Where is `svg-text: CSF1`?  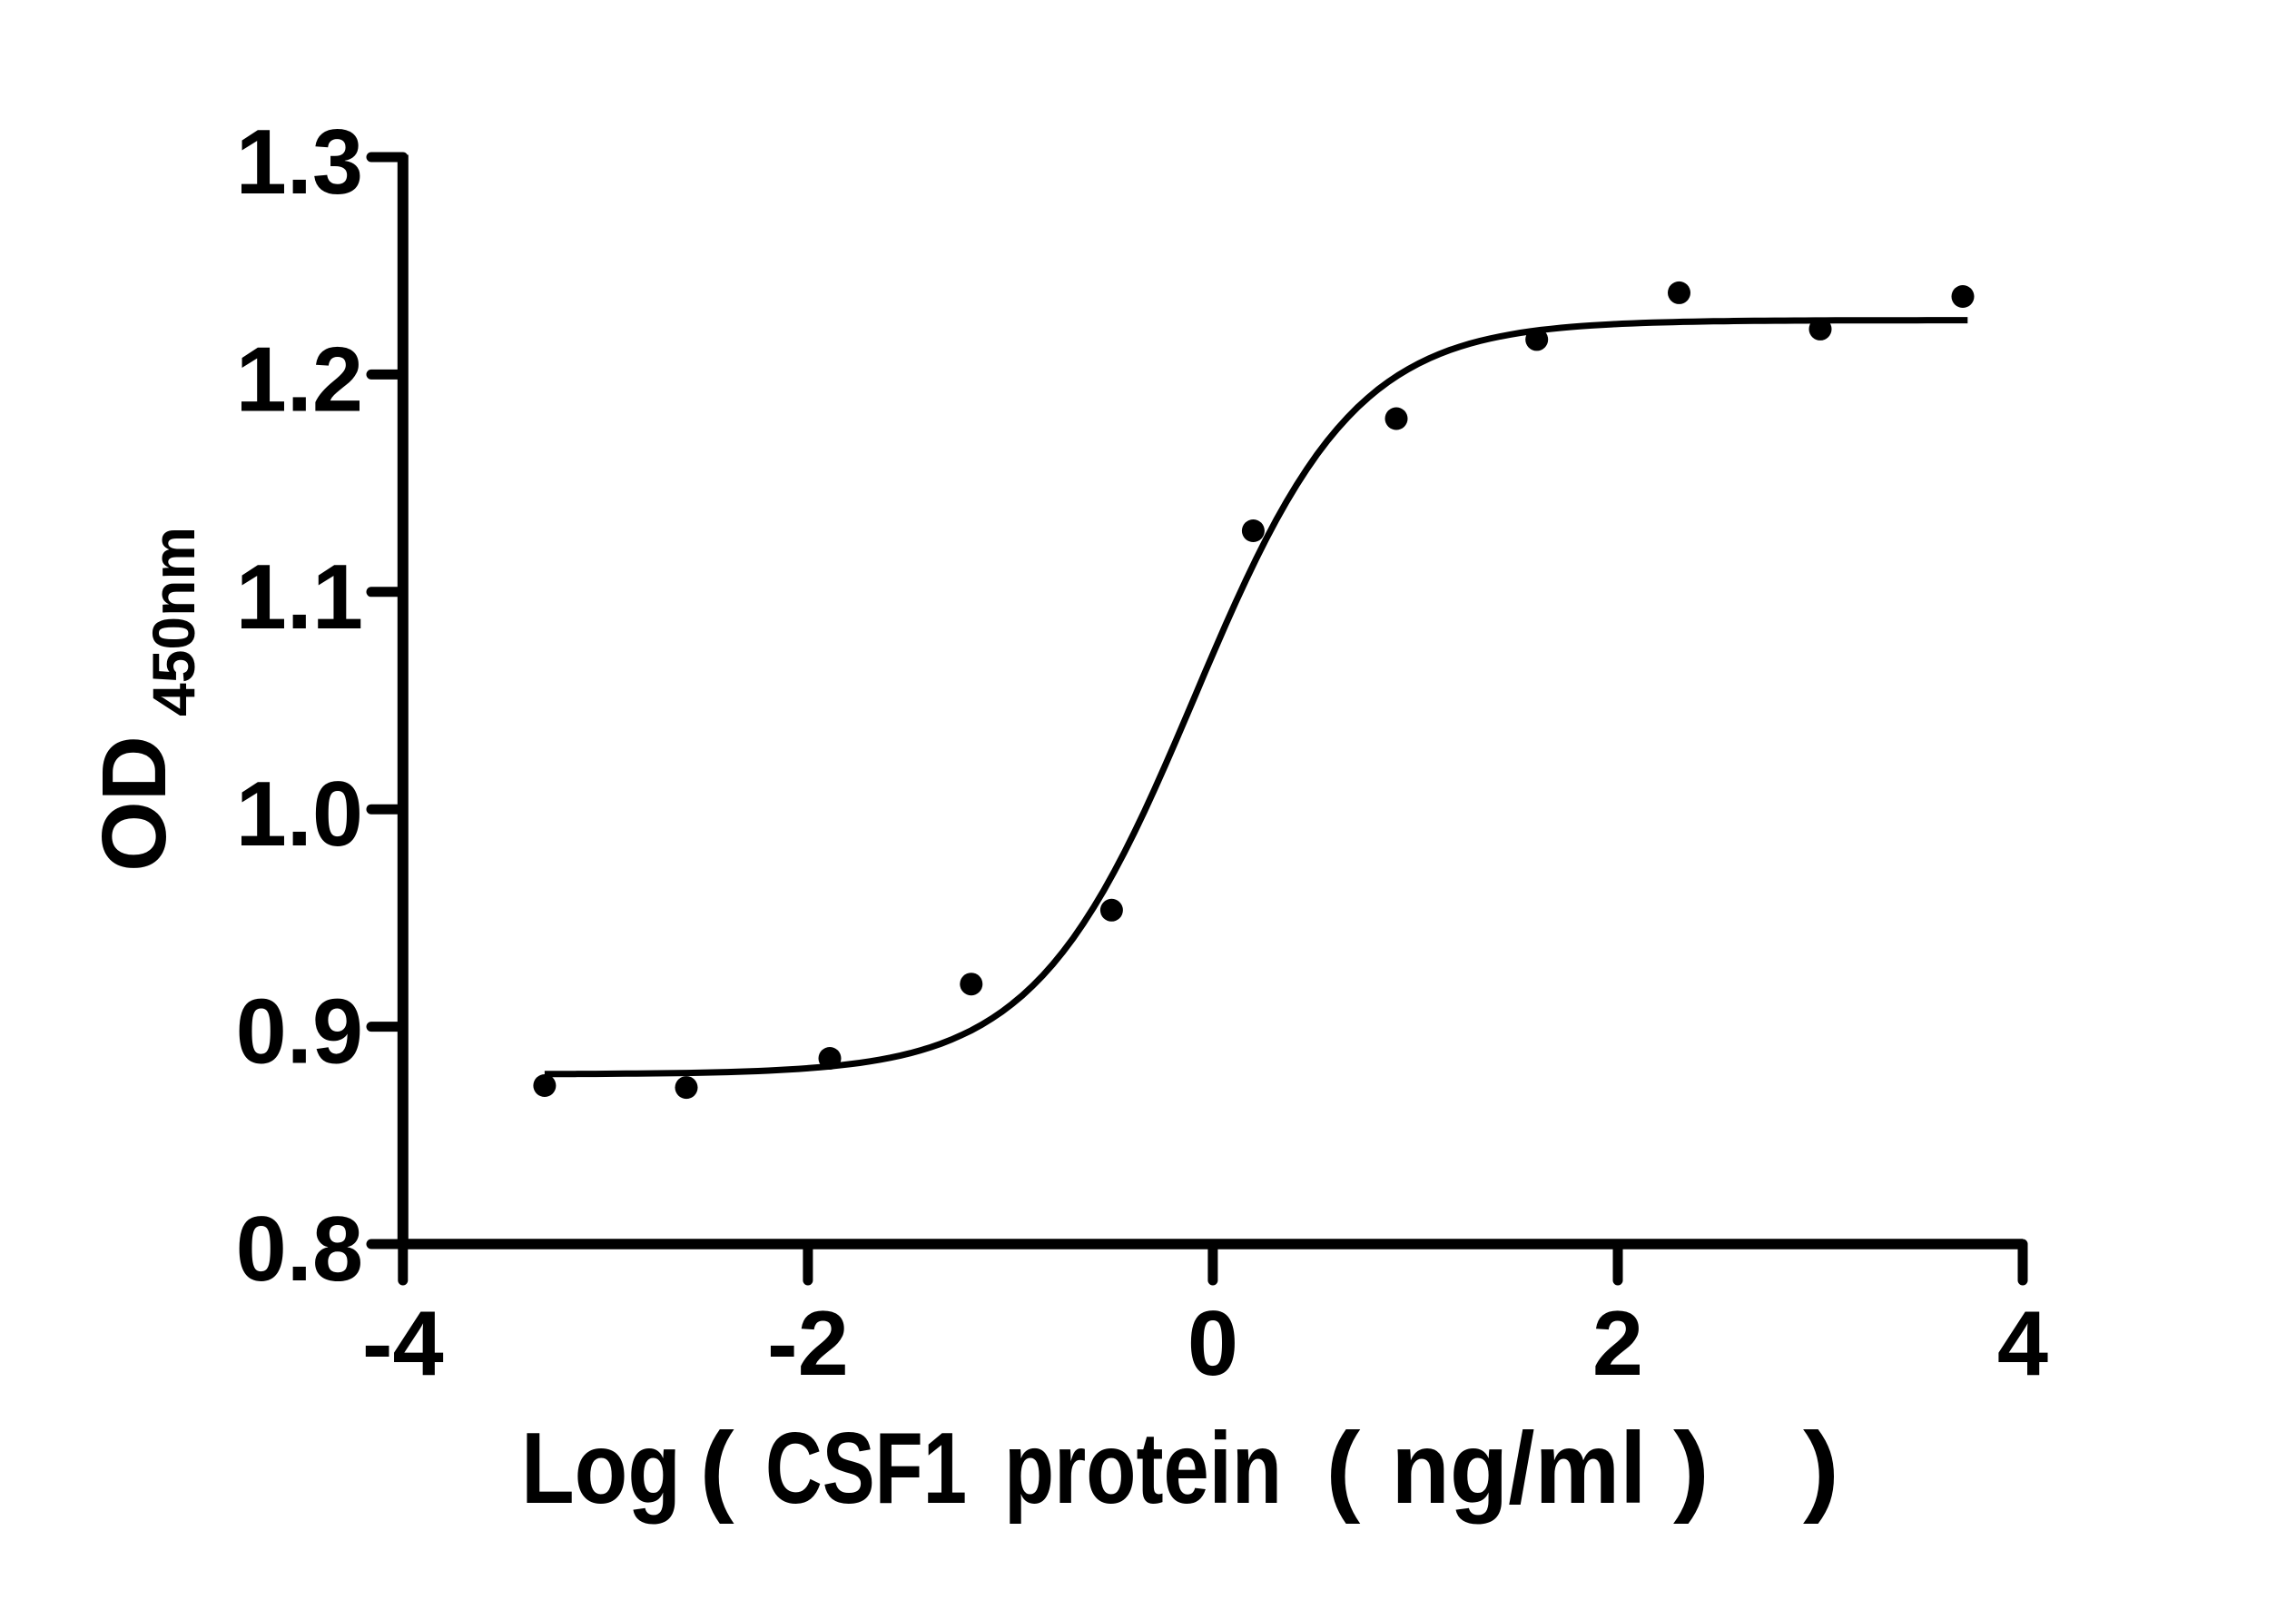 svg-text: CSF1 is located at coordinates (866, 1468).